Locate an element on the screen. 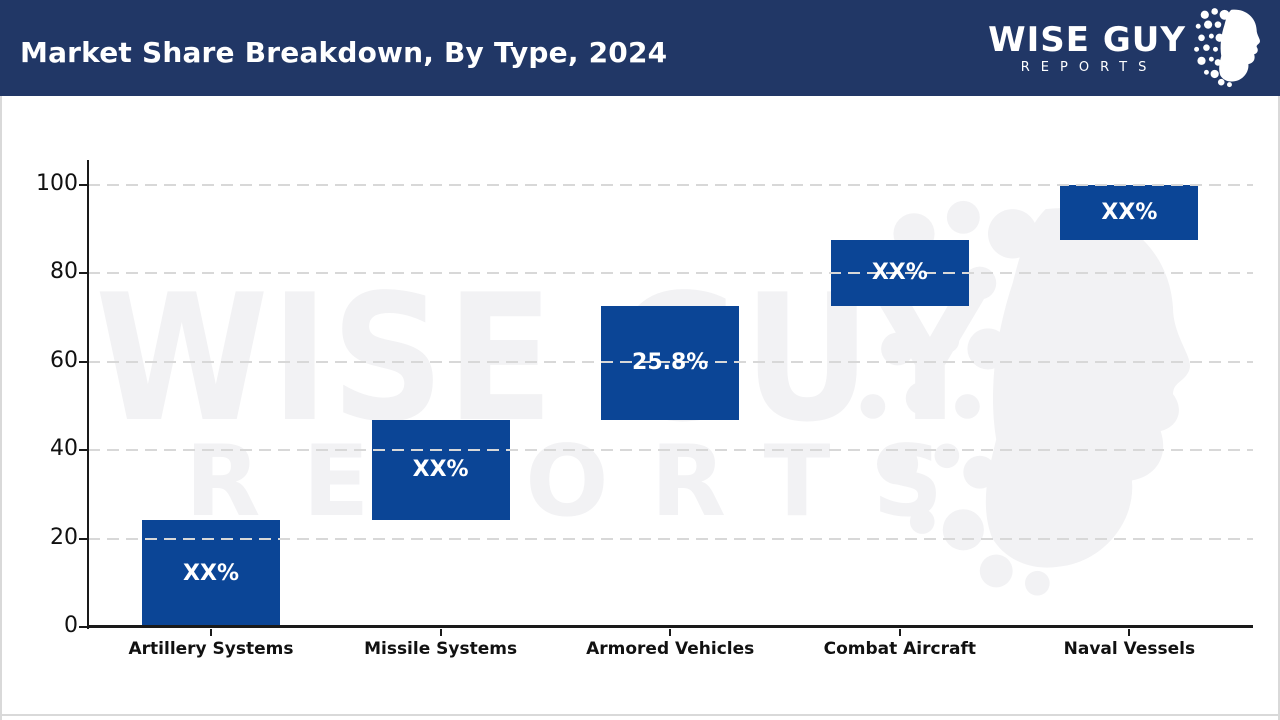 The width and height of the screenshot is (1280, 720). y-tick-label-0: 0 is located at coordinates (71, 625).